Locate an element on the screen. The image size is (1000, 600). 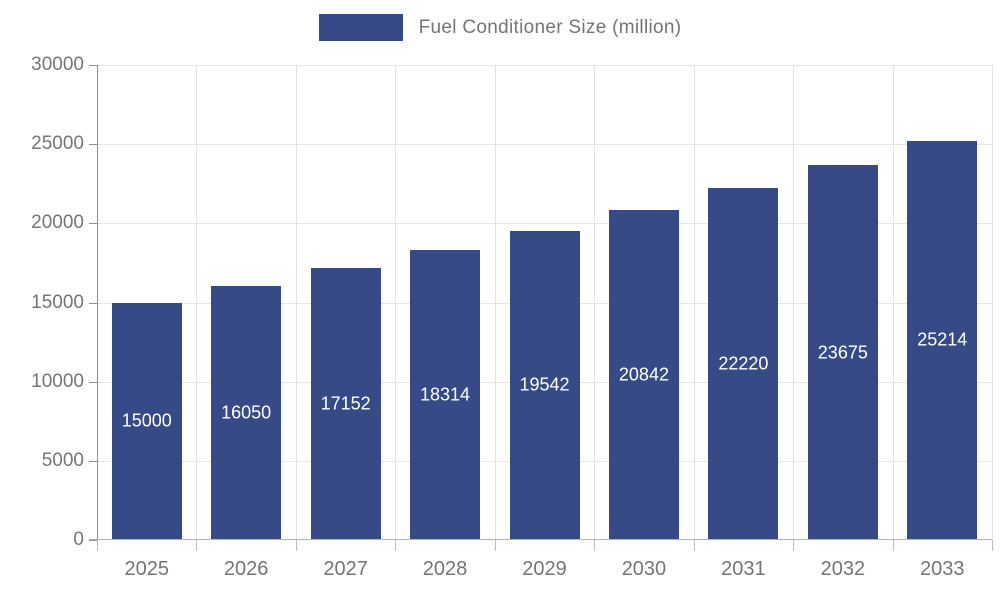
bar-value-label: 23675 is located at coordinates (842, 352).